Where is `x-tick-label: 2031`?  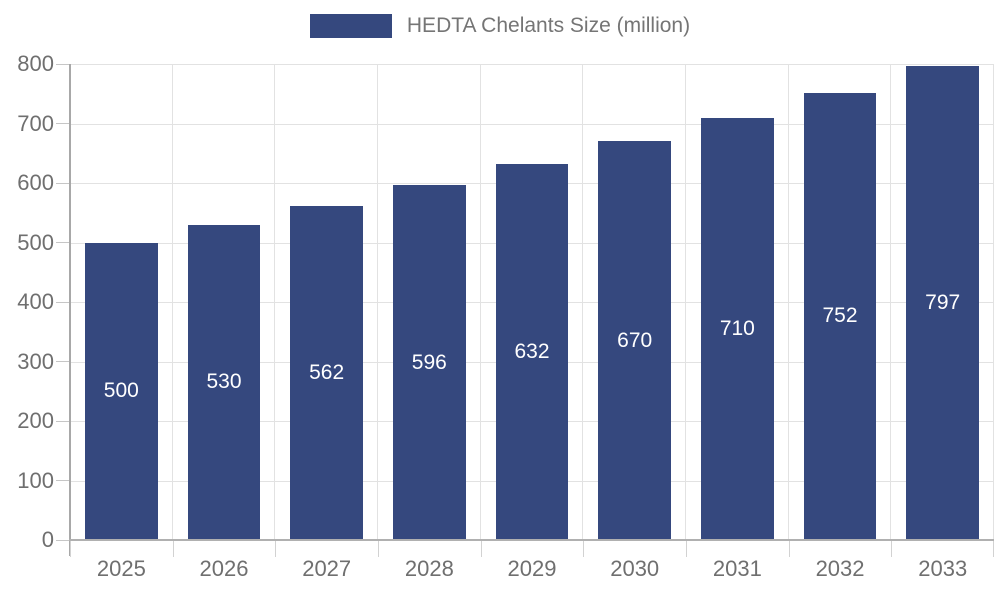 x-tick-label: 2031 is located at coordinates (737, 568).